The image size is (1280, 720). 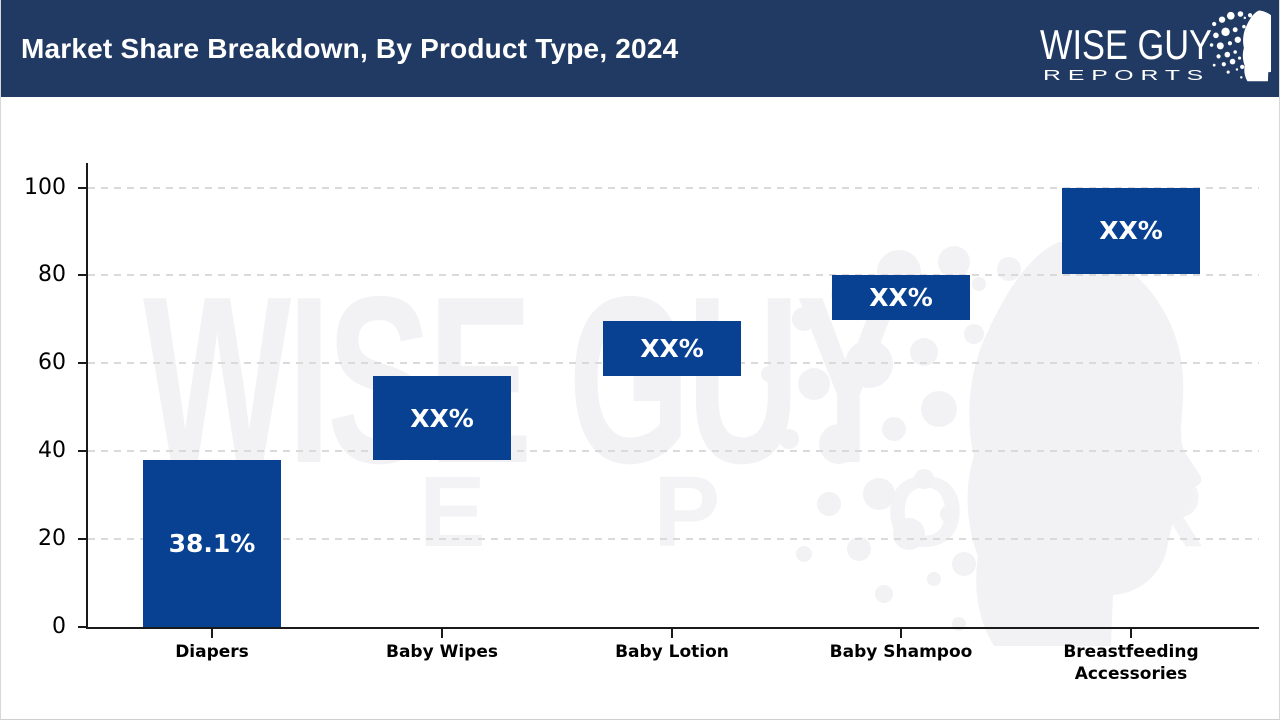 What do you see at coordinates (1123, 75) in the screenshot?
I see `logo-subtext: R E P O R T S` at bounding box center [1123, 75].